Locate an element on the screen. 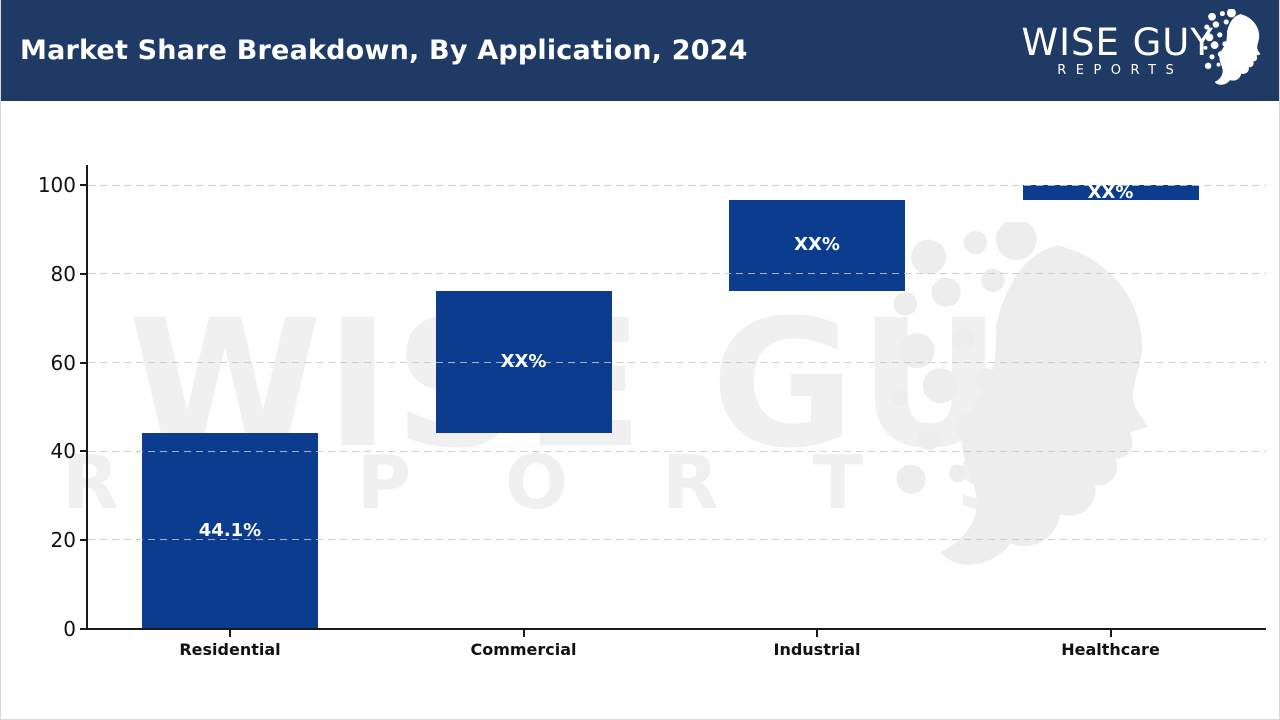 This screenshot has width=1280, height=720. gridline-y20 is located at coordinates (677, 540).